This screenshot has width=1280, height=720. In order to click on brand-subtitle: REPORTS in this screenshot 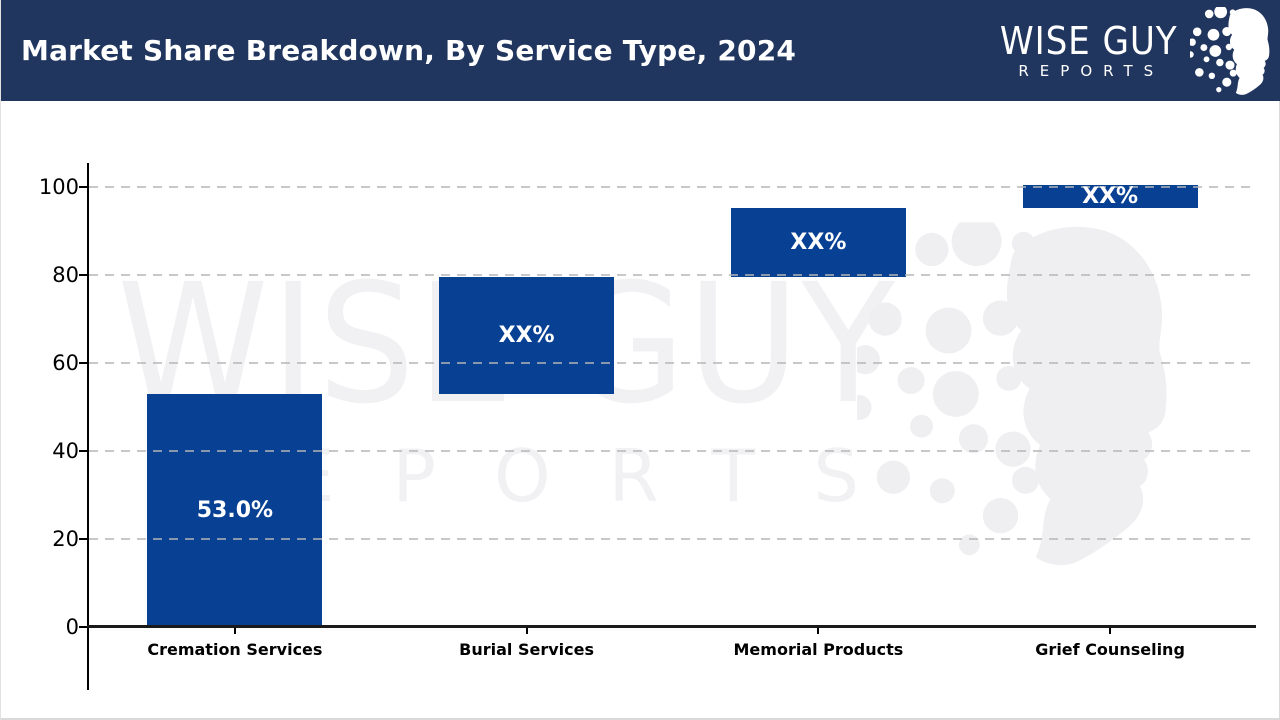, I will do `click(1091, 71)`.